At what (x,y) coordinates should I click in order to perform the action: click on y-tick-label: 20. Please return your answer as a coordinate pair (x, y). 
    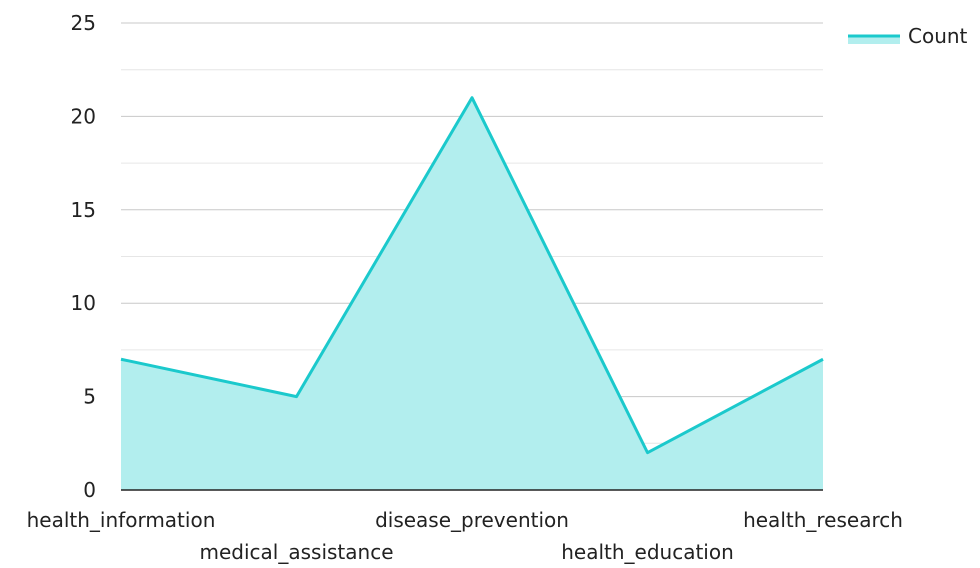
    Looking at the image, I should click on (83, 116).